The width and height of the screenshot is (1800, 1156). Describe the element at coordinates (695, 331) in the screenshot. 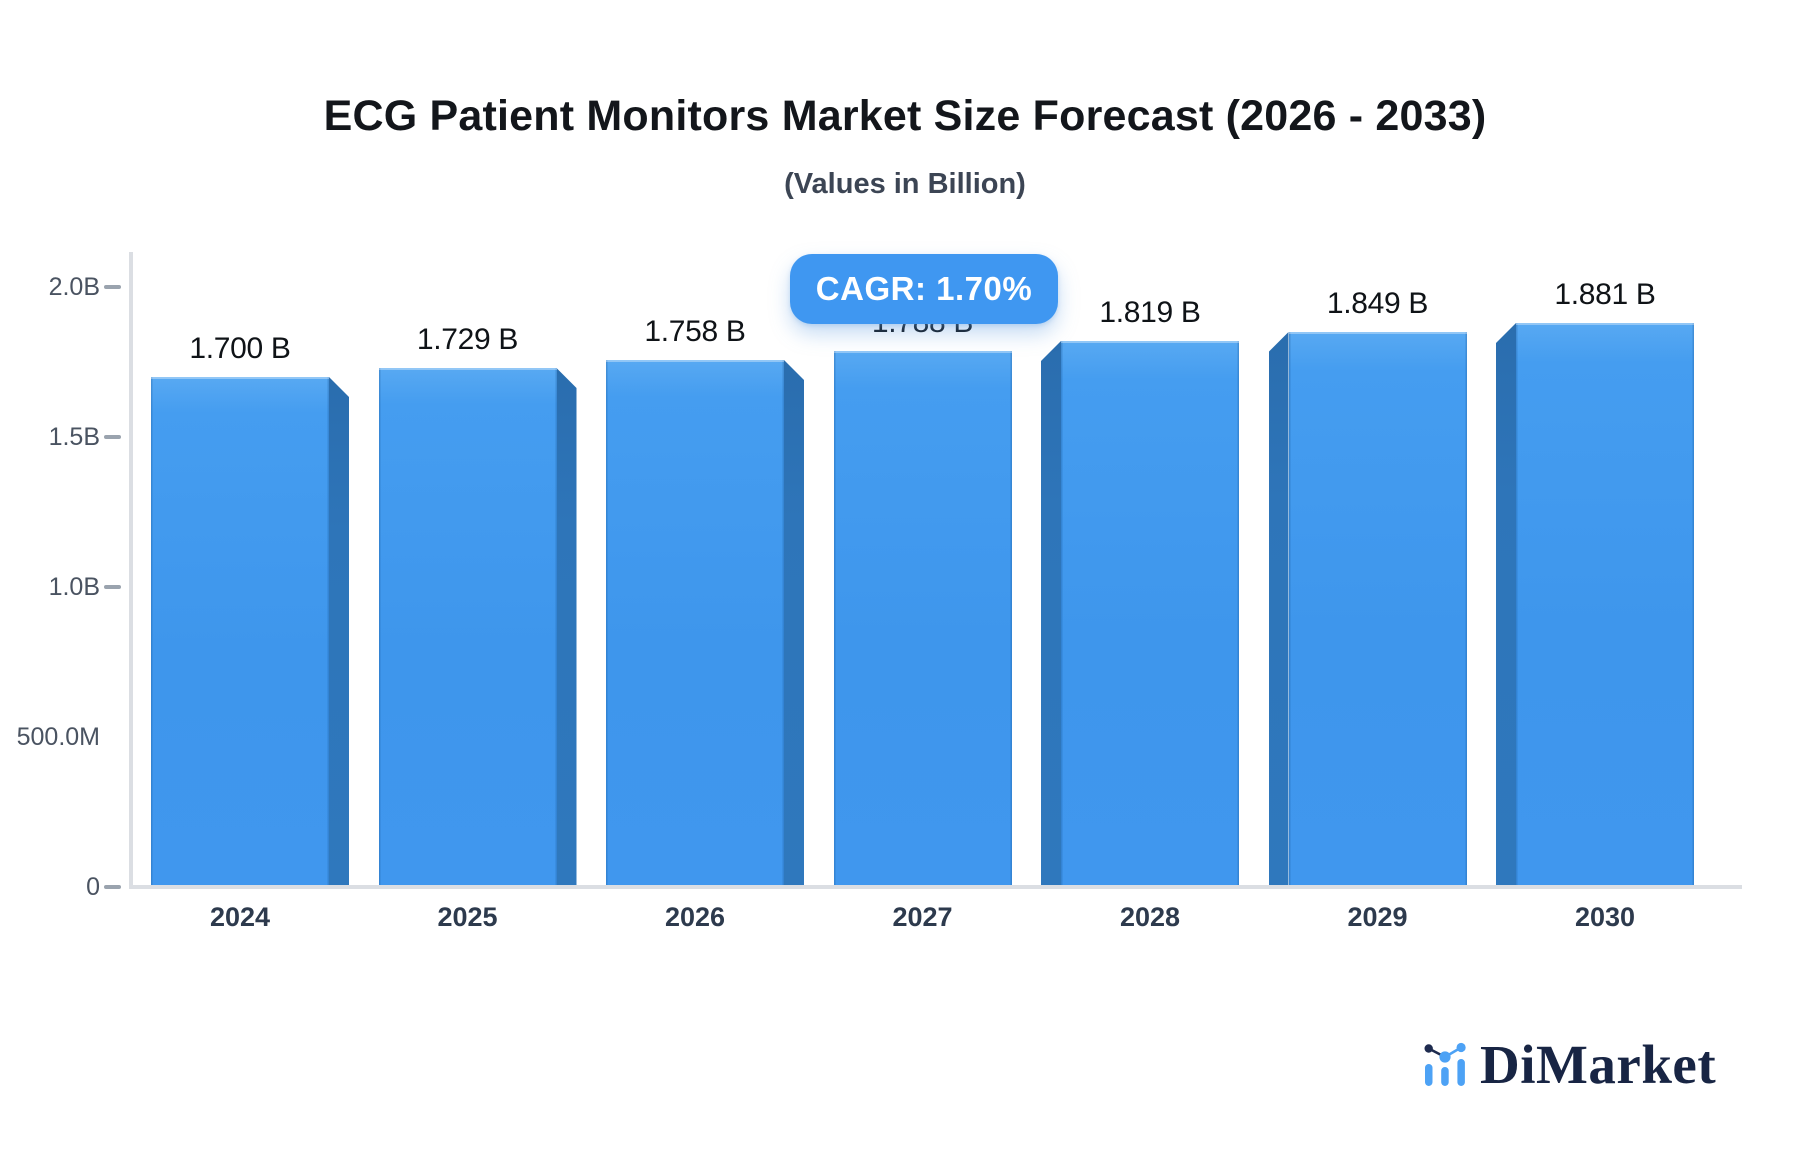

I see `bar-value-label-2026: 1.758 B` at that location.